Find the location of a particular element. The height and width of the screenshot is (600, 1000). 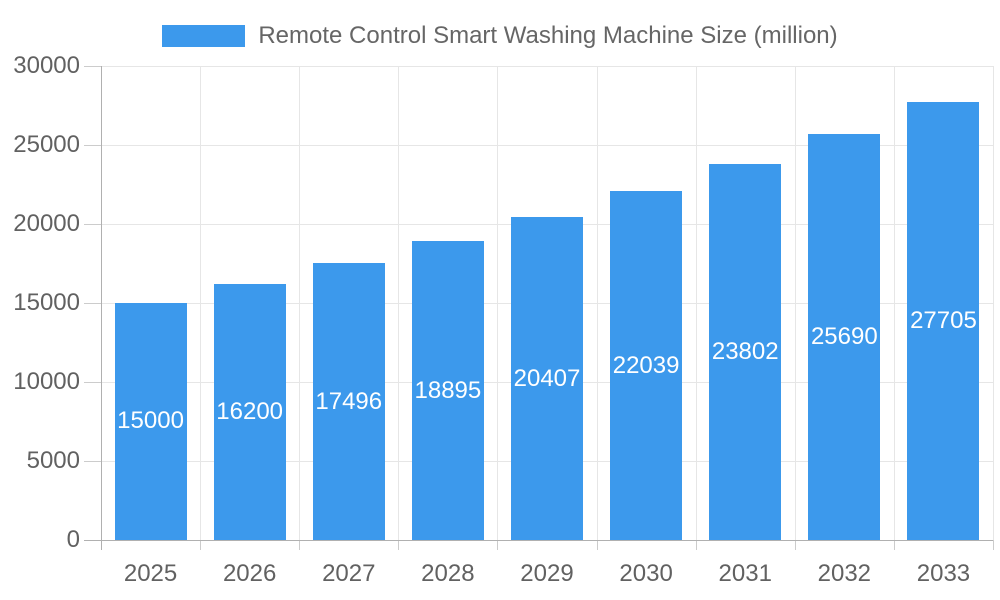

x-axis-label: 2031 is located at coordinates (745, 573).